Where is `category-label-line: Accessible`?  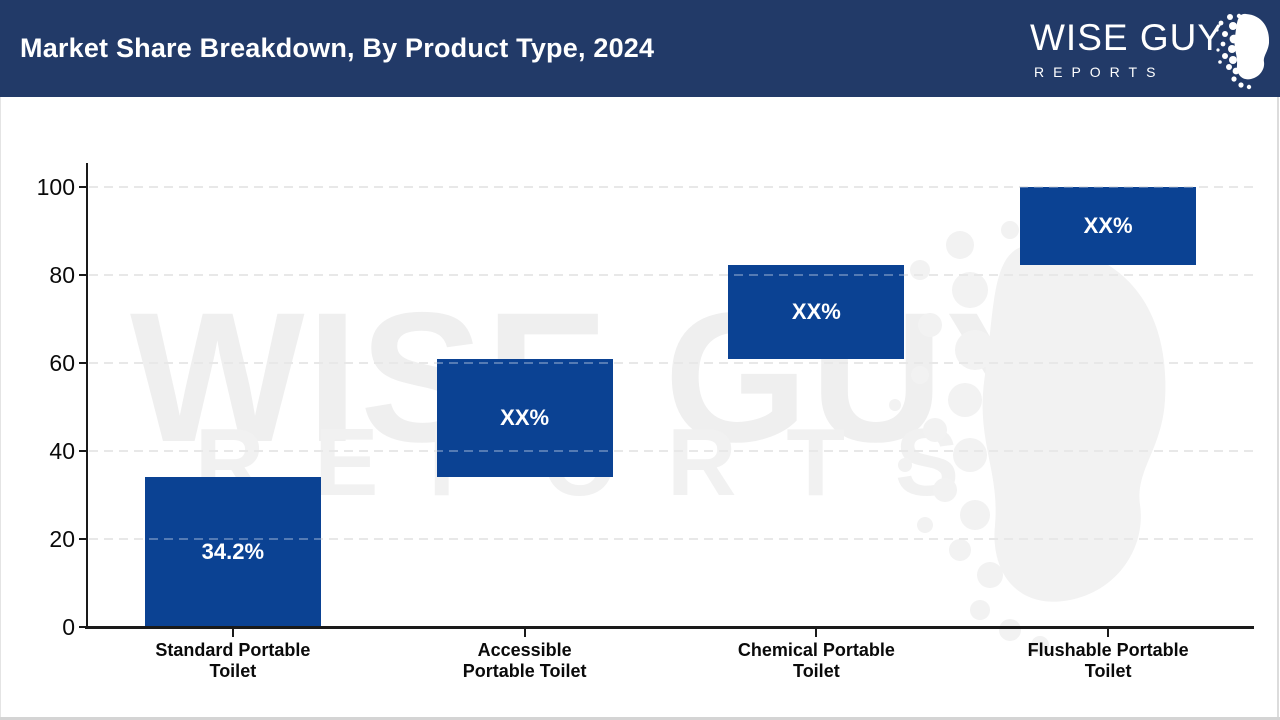
category-label-line: Accessible is located at coordinates (524, 650).